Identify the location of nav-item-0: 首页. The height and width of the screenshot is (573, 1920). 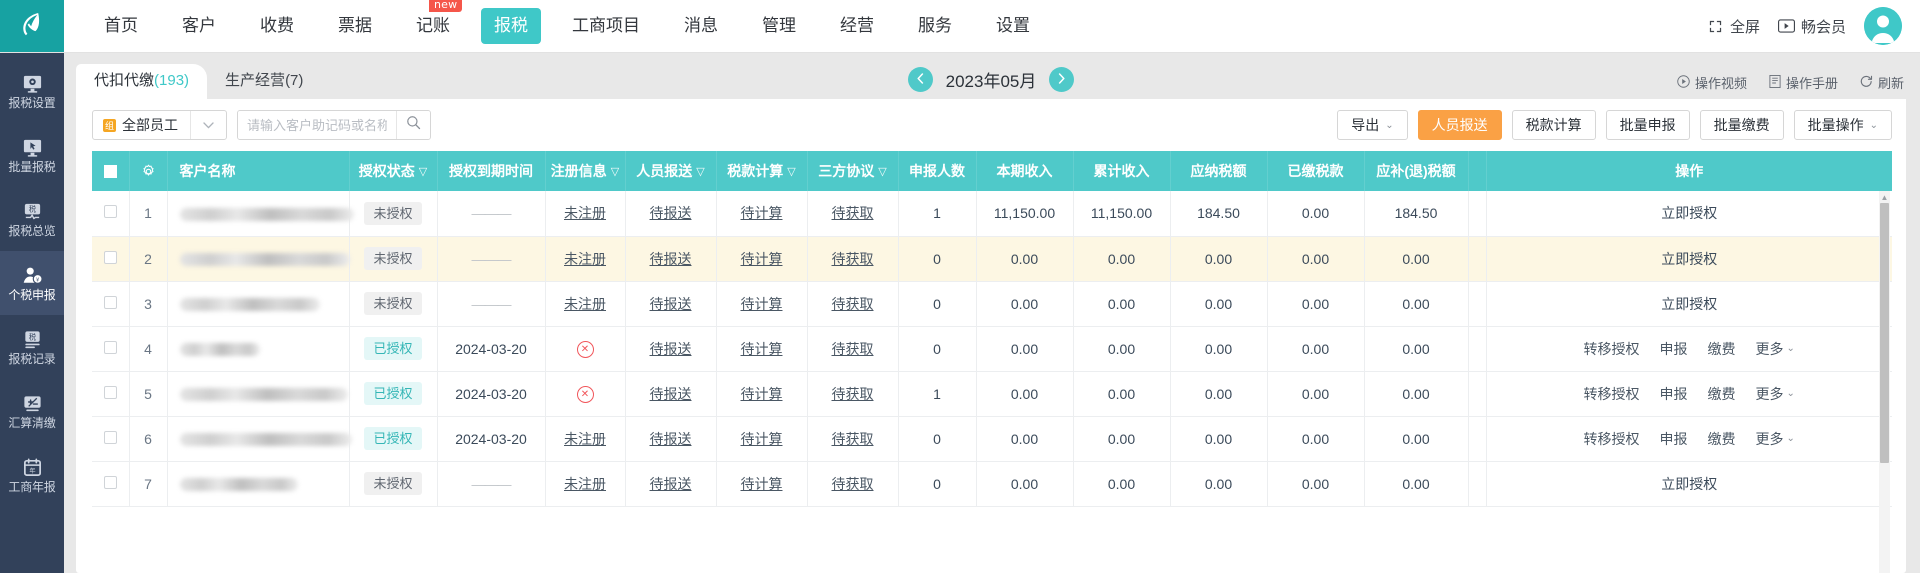
(121, 26).